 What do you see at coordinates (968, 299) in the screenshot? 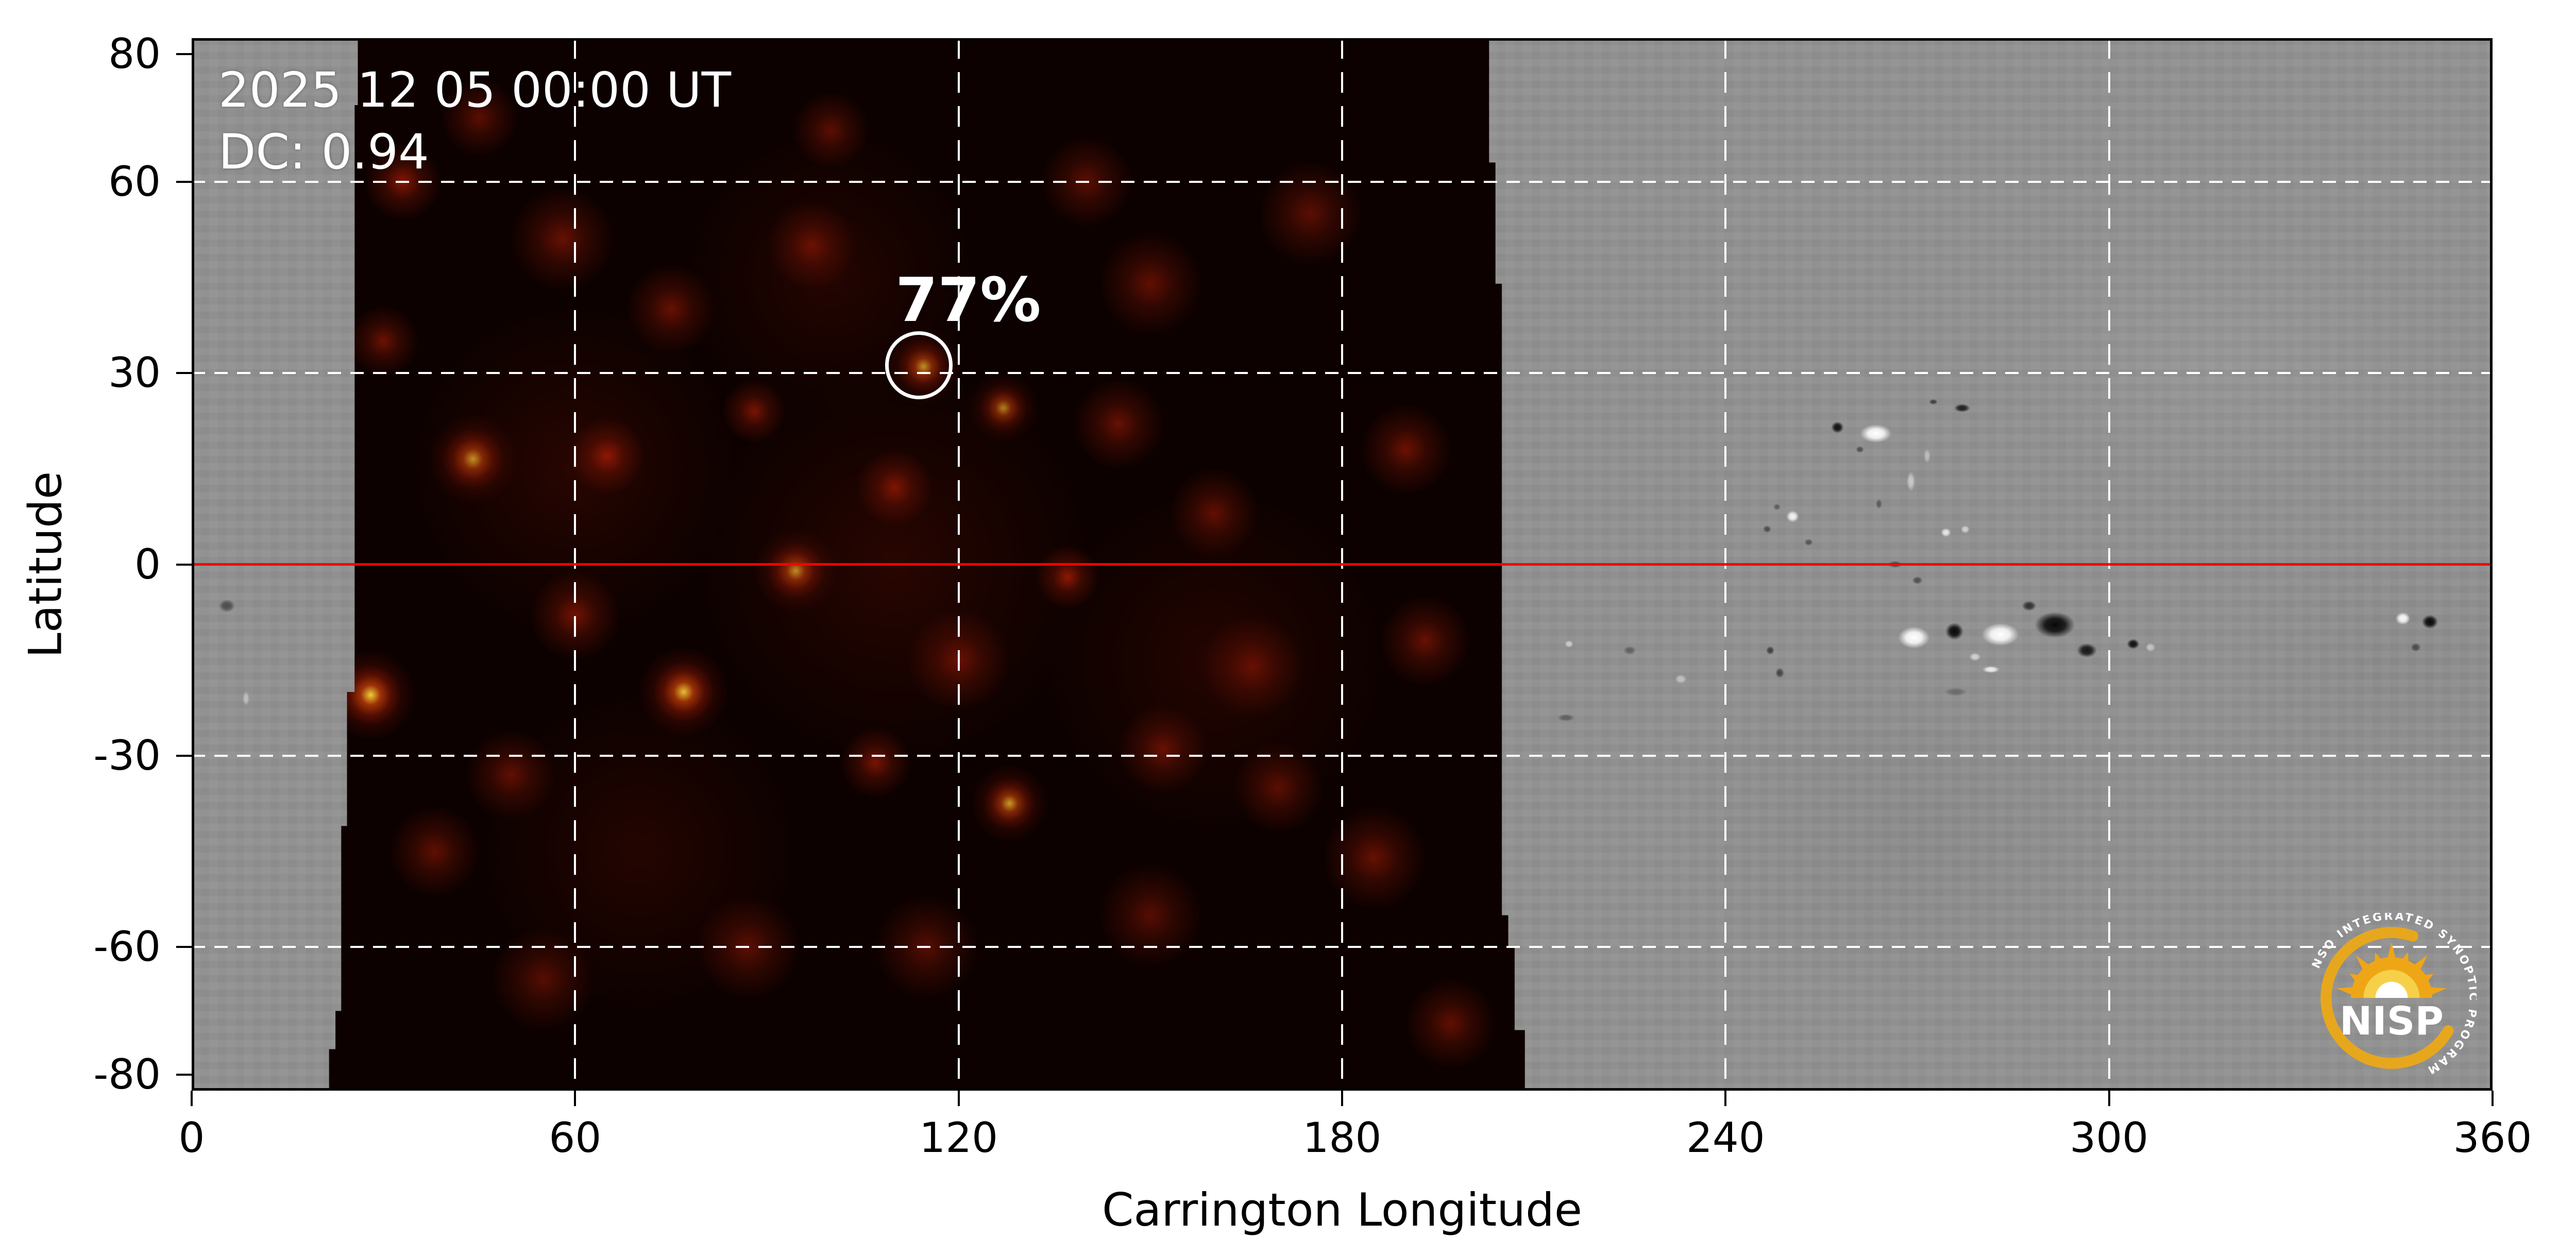
I see `probability-label: 77%` at bounding box center [968, 299].